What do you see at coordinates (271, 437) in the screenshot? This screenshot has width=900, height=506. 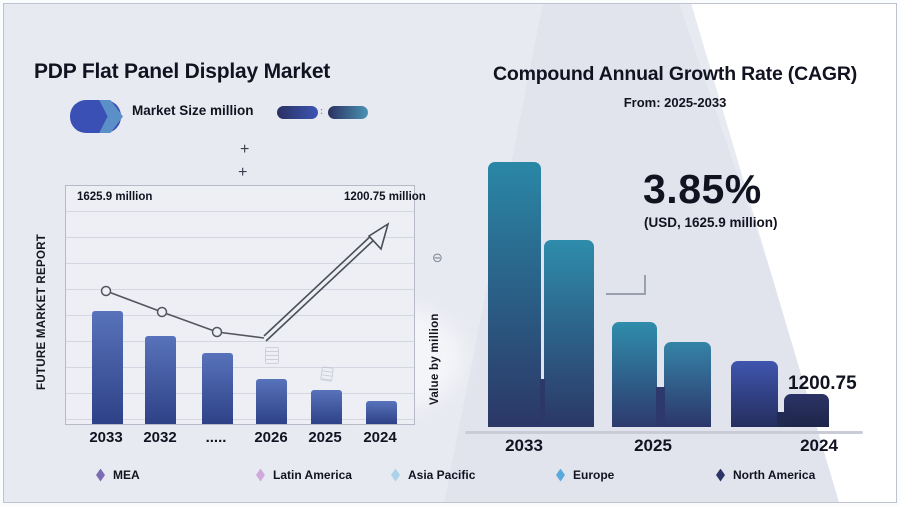 I see `x-axis-label: 2026` at bounding box center [271, 437].